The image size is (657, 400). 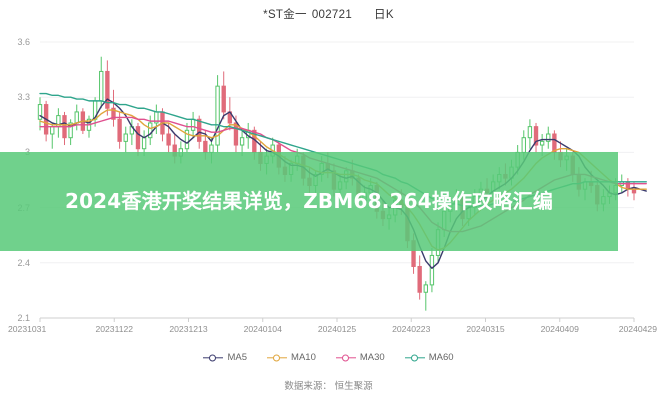 I want to click on overlay-banner-text: 2024香港开奖结果详览，ZBM68.264操作攻略汇编, so click(x=309, y=201).